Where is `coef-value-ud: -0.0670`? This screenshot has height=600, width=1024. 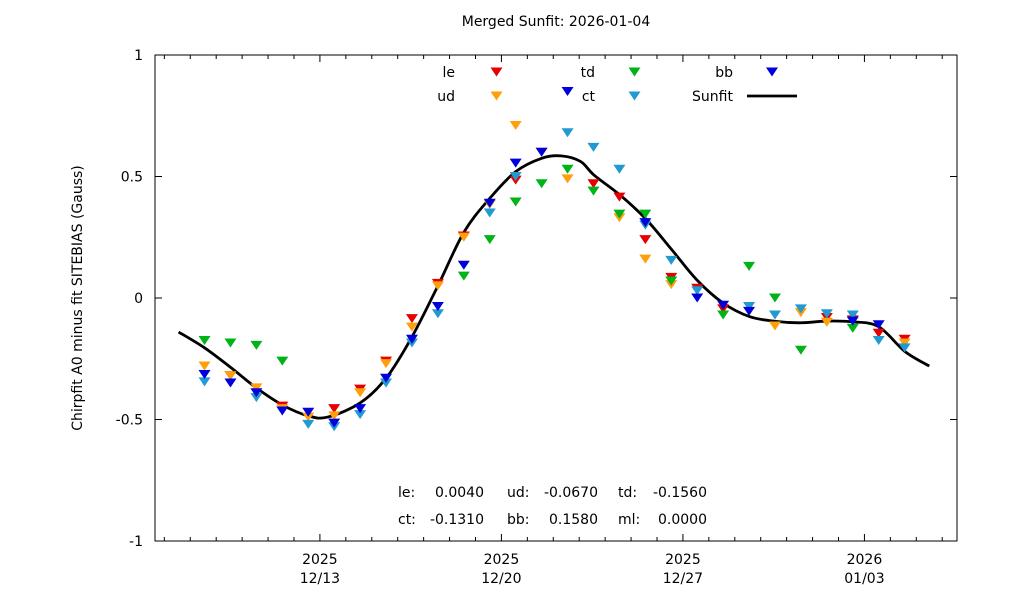 coef-value-ud: -0.0670 is located at coordinates (571, 493).